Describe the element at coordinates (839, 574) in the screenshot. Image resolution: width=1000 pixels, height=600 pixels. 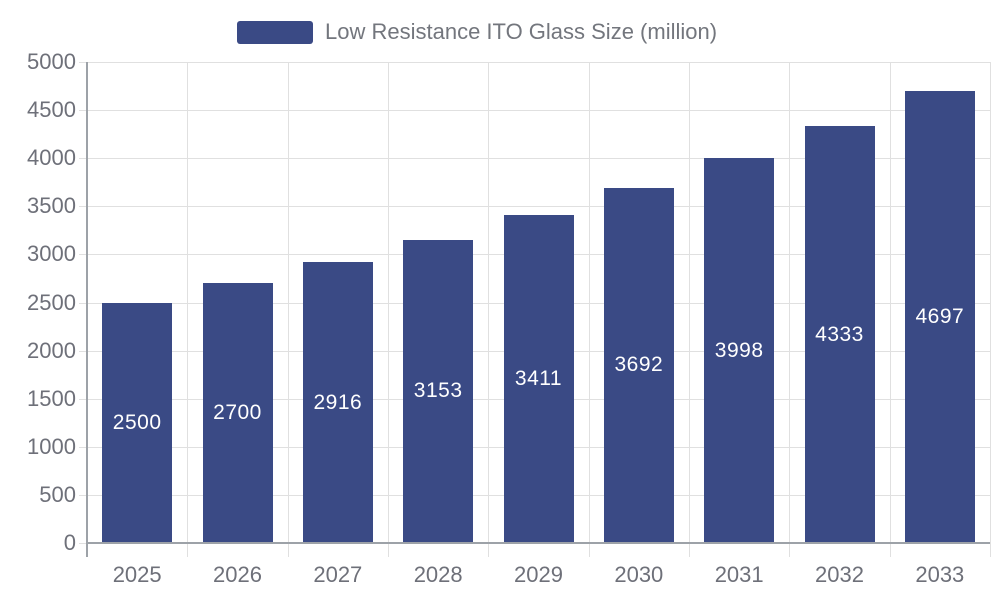
I see `x-axis-tick-label: 2032` at that location.